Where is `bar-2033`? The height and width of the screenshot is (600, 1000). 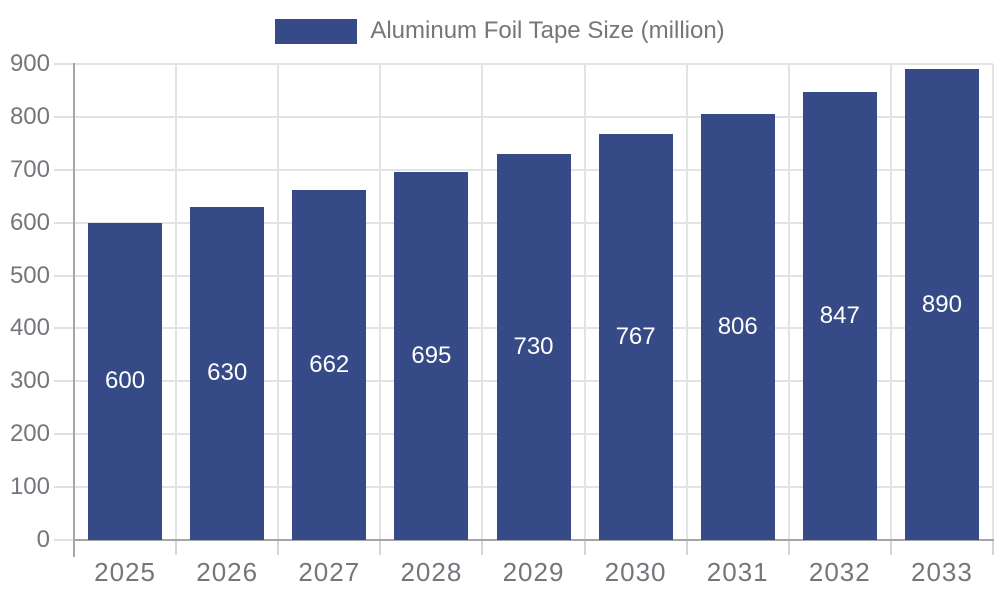 bar-2033 is located at coordinates (941, 304).